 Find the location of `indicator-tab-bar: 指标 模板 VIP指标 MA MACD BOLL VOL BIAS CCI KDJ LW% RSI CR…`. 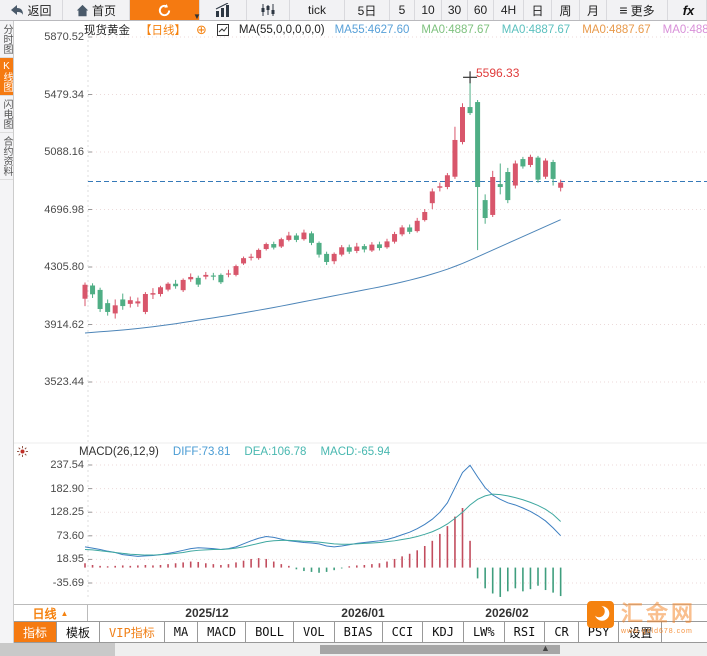

indicator-tab-bar: 指标 模板 VIP指标 MA MACD BOLL VOL BIAS CCI KDJ LW% RSI CR… is located at coordinates (360, 632).